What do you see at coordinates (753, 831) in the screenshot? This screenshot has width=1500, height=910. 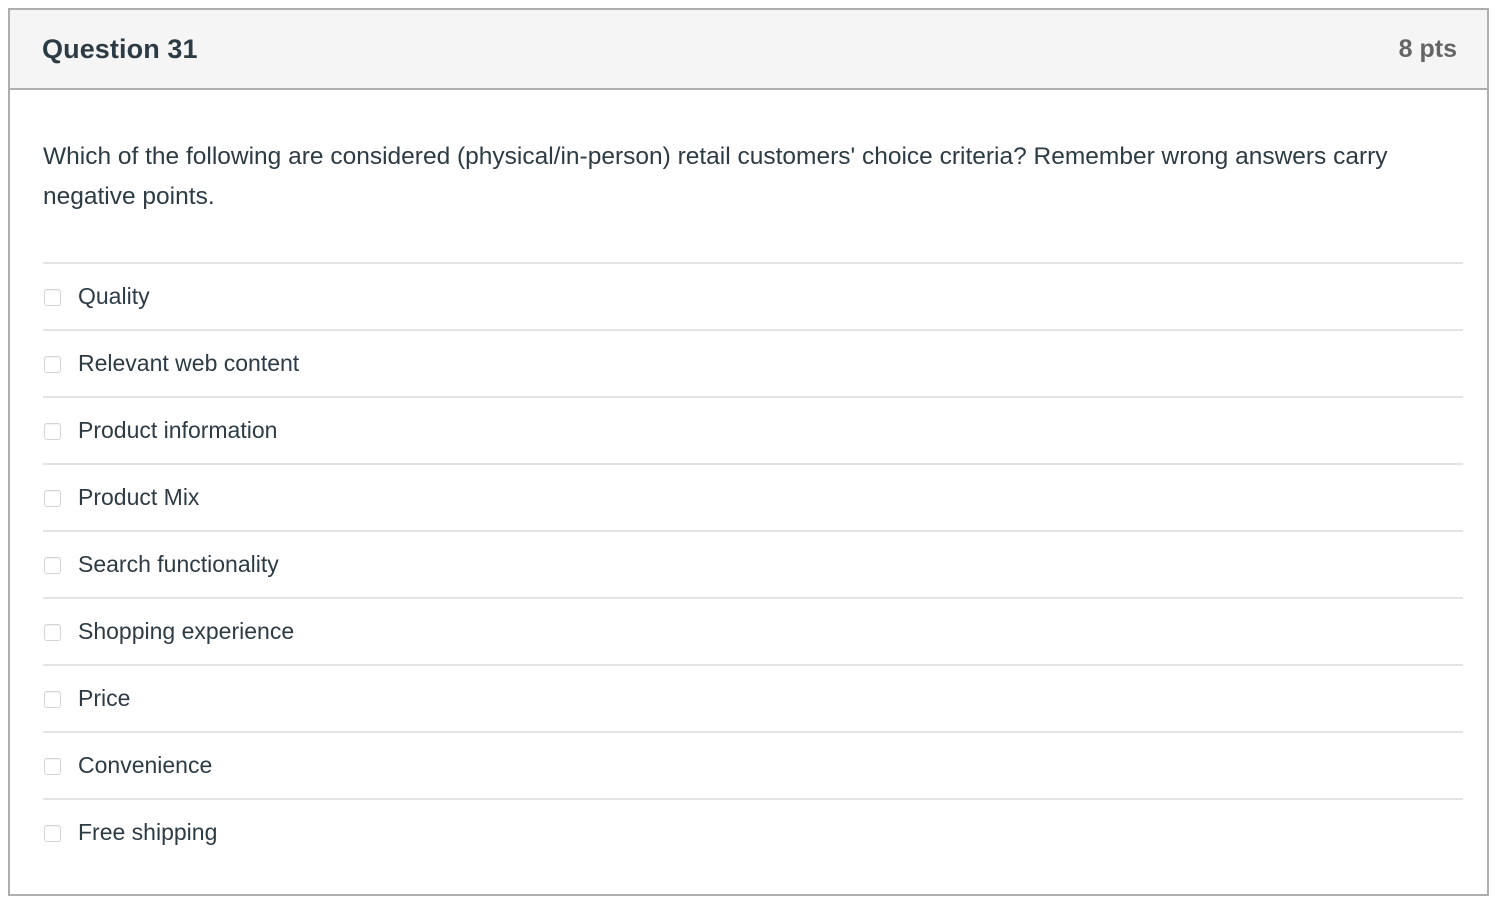 I see `answer-option-row: Free shipping` at bounding box center [753, 831].